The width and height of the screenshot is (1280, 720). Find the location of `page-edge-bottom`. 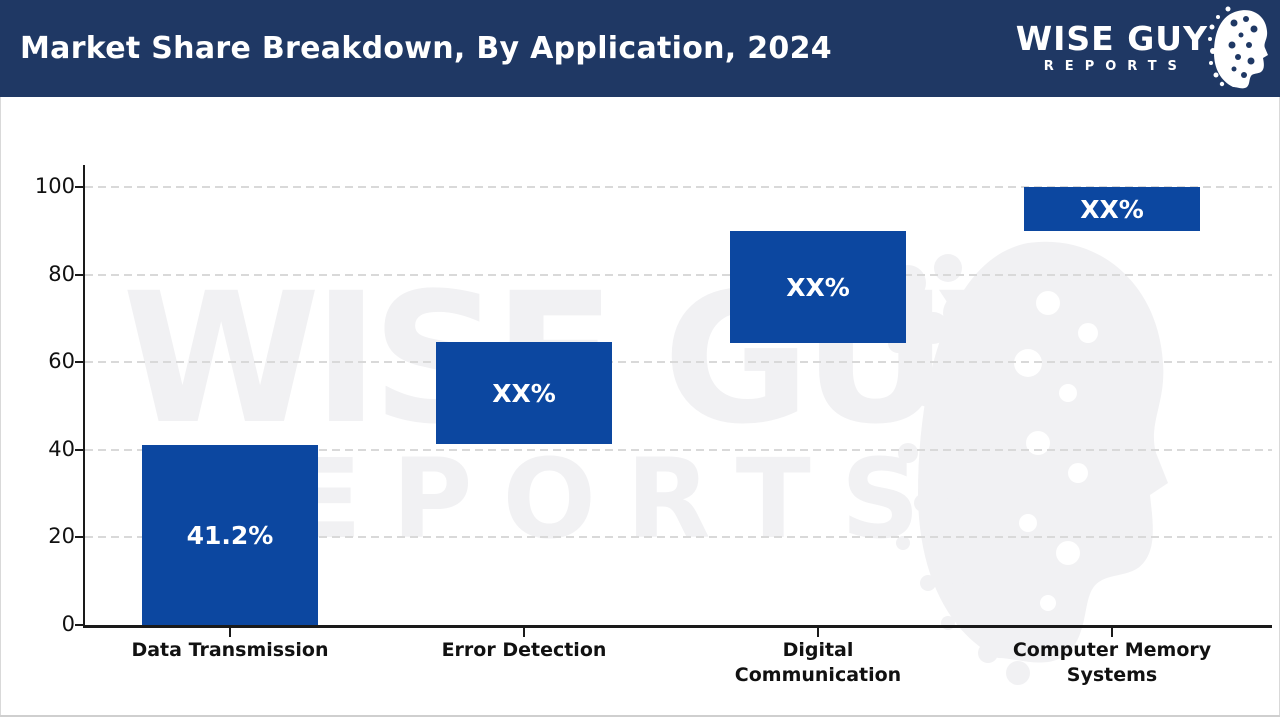

page-edge-bottom is located at coordinates (640, 716).